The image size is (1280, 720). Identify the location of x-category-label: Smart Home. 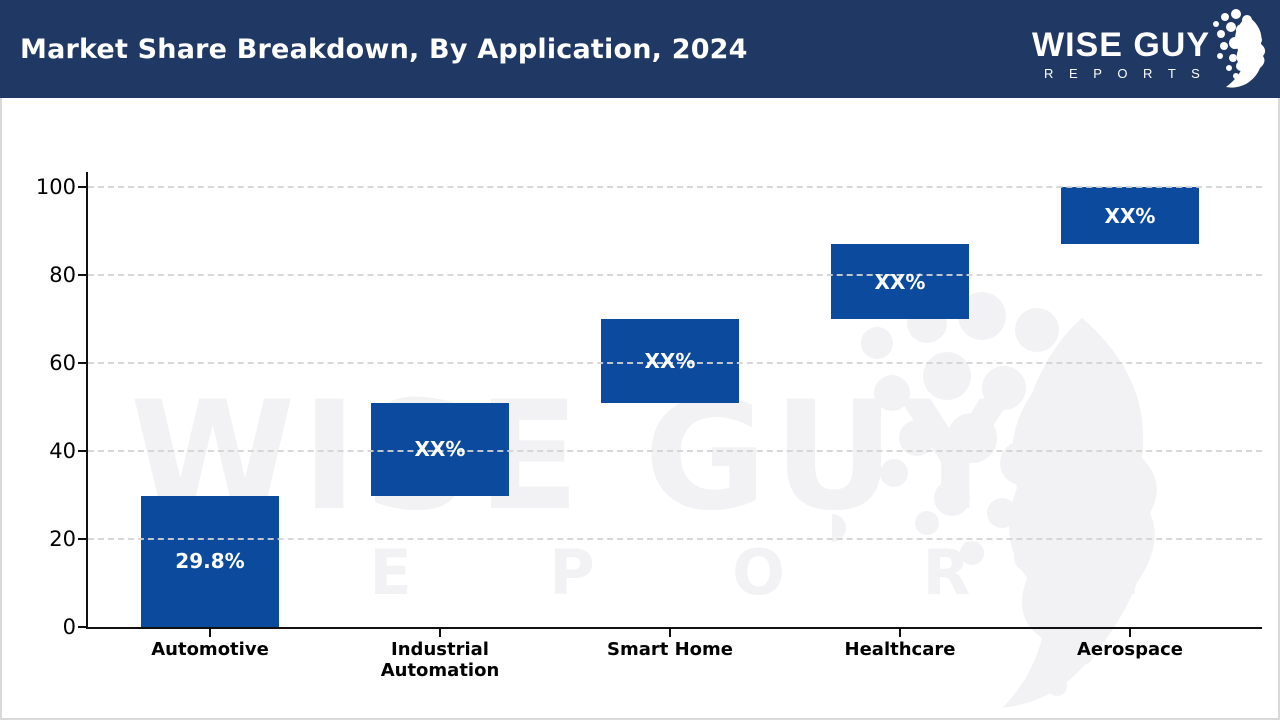
(669, 649).